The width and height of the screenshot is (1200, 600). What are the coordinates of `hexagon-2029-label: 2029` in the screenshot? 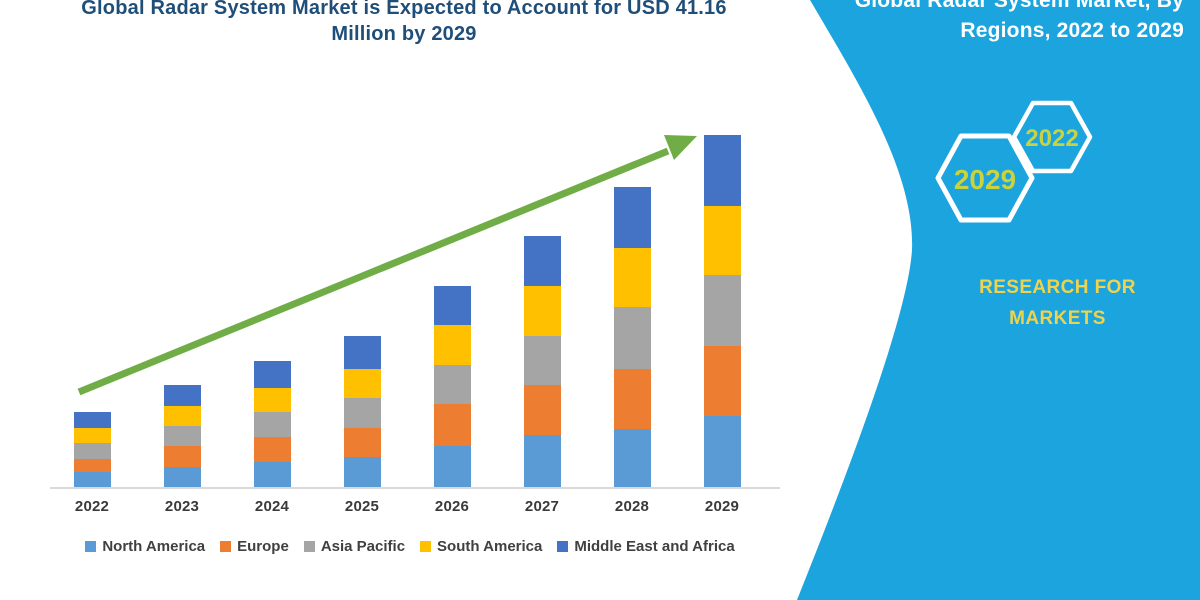 It's located at (985, 179).